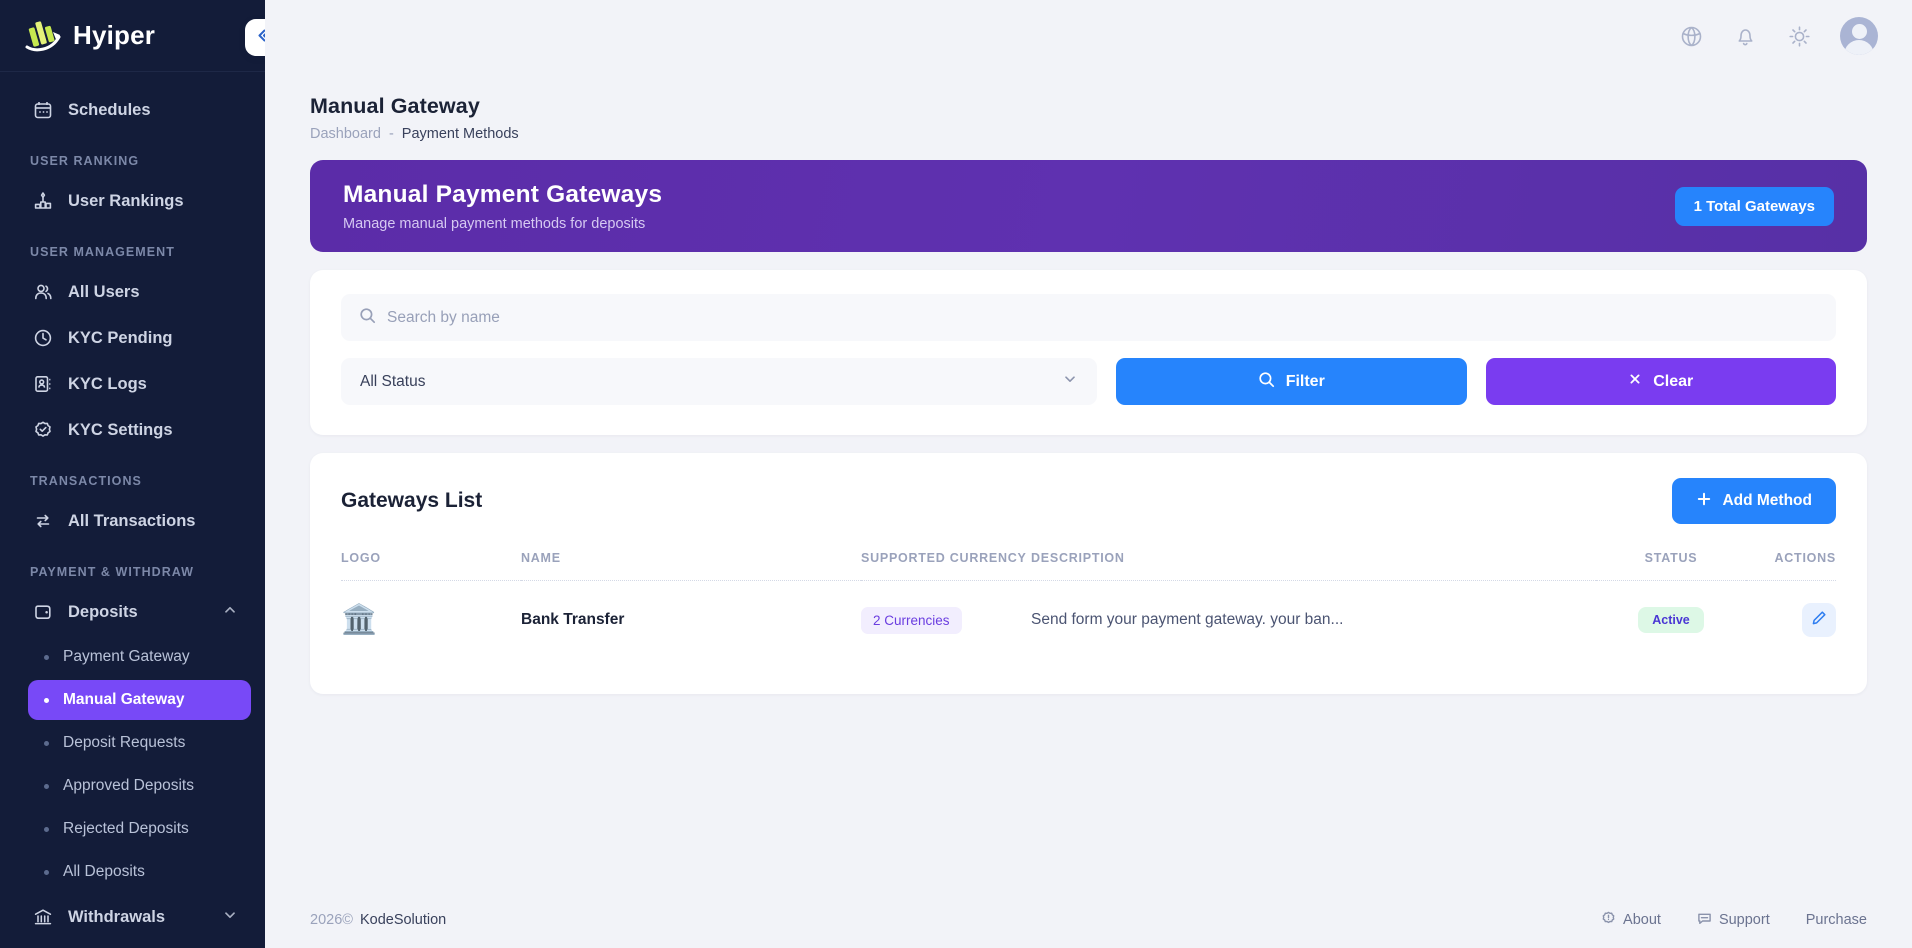 The width and height of the screenshot is (1912, 948). What do you see at coordinates (393, 381) in the screenshot?
I see `status-select-value: All Status` at bounding box center [393, 381].